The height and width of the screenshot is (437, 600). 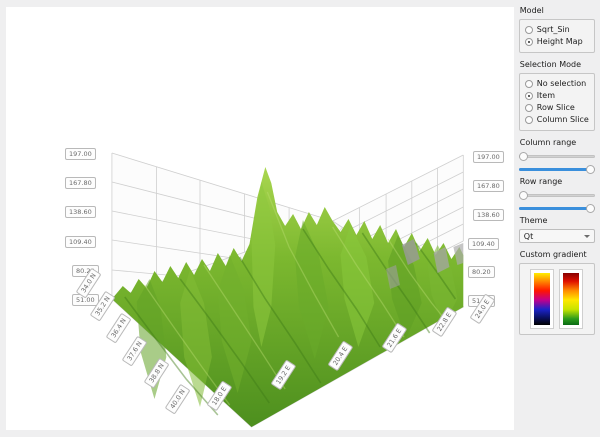 I want to click on z-axis-tick-left: 197.00, so click(x=80, y=154).